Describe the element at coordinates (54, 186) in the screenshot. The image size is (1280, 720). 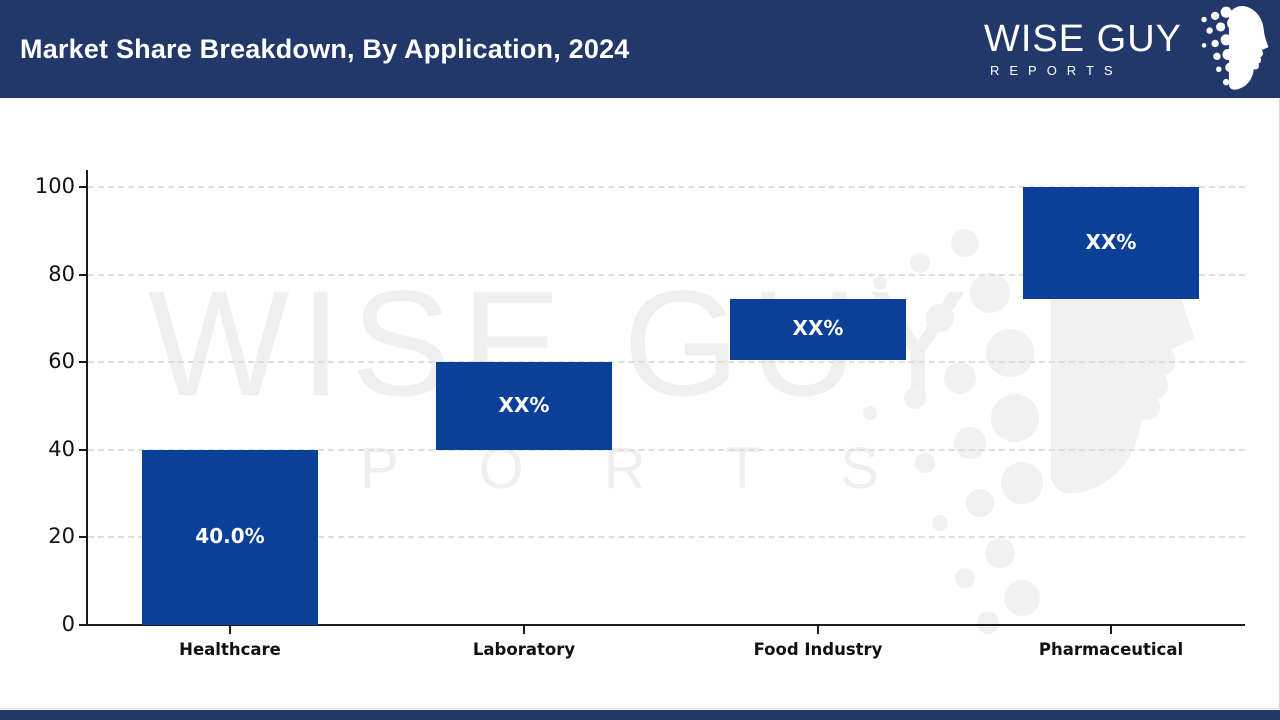
I see `y-tick-label-100: 100` at that location.